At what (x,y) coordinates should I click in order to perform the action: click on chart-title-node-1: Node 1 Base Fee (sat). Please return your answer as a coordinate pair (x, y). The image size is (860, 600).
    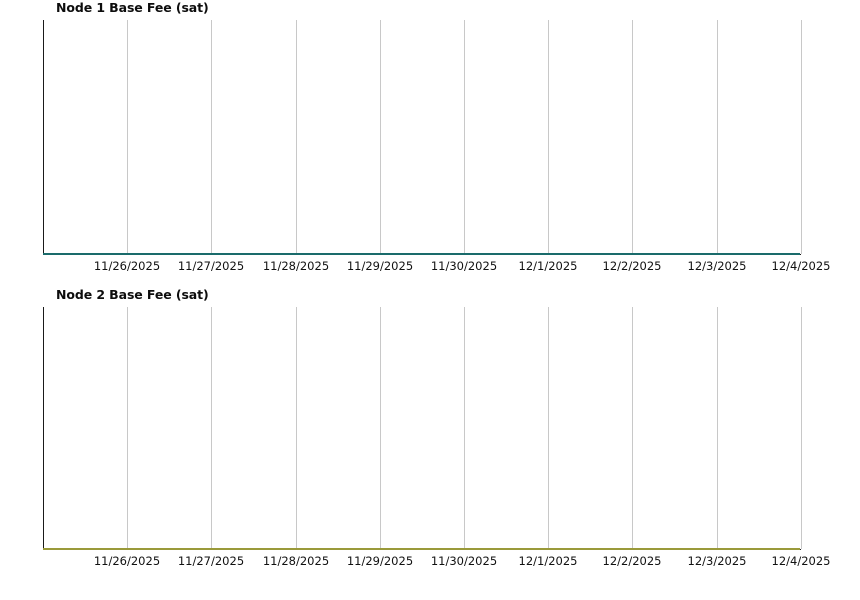
    Looking at the image, I should click on (132, 7).